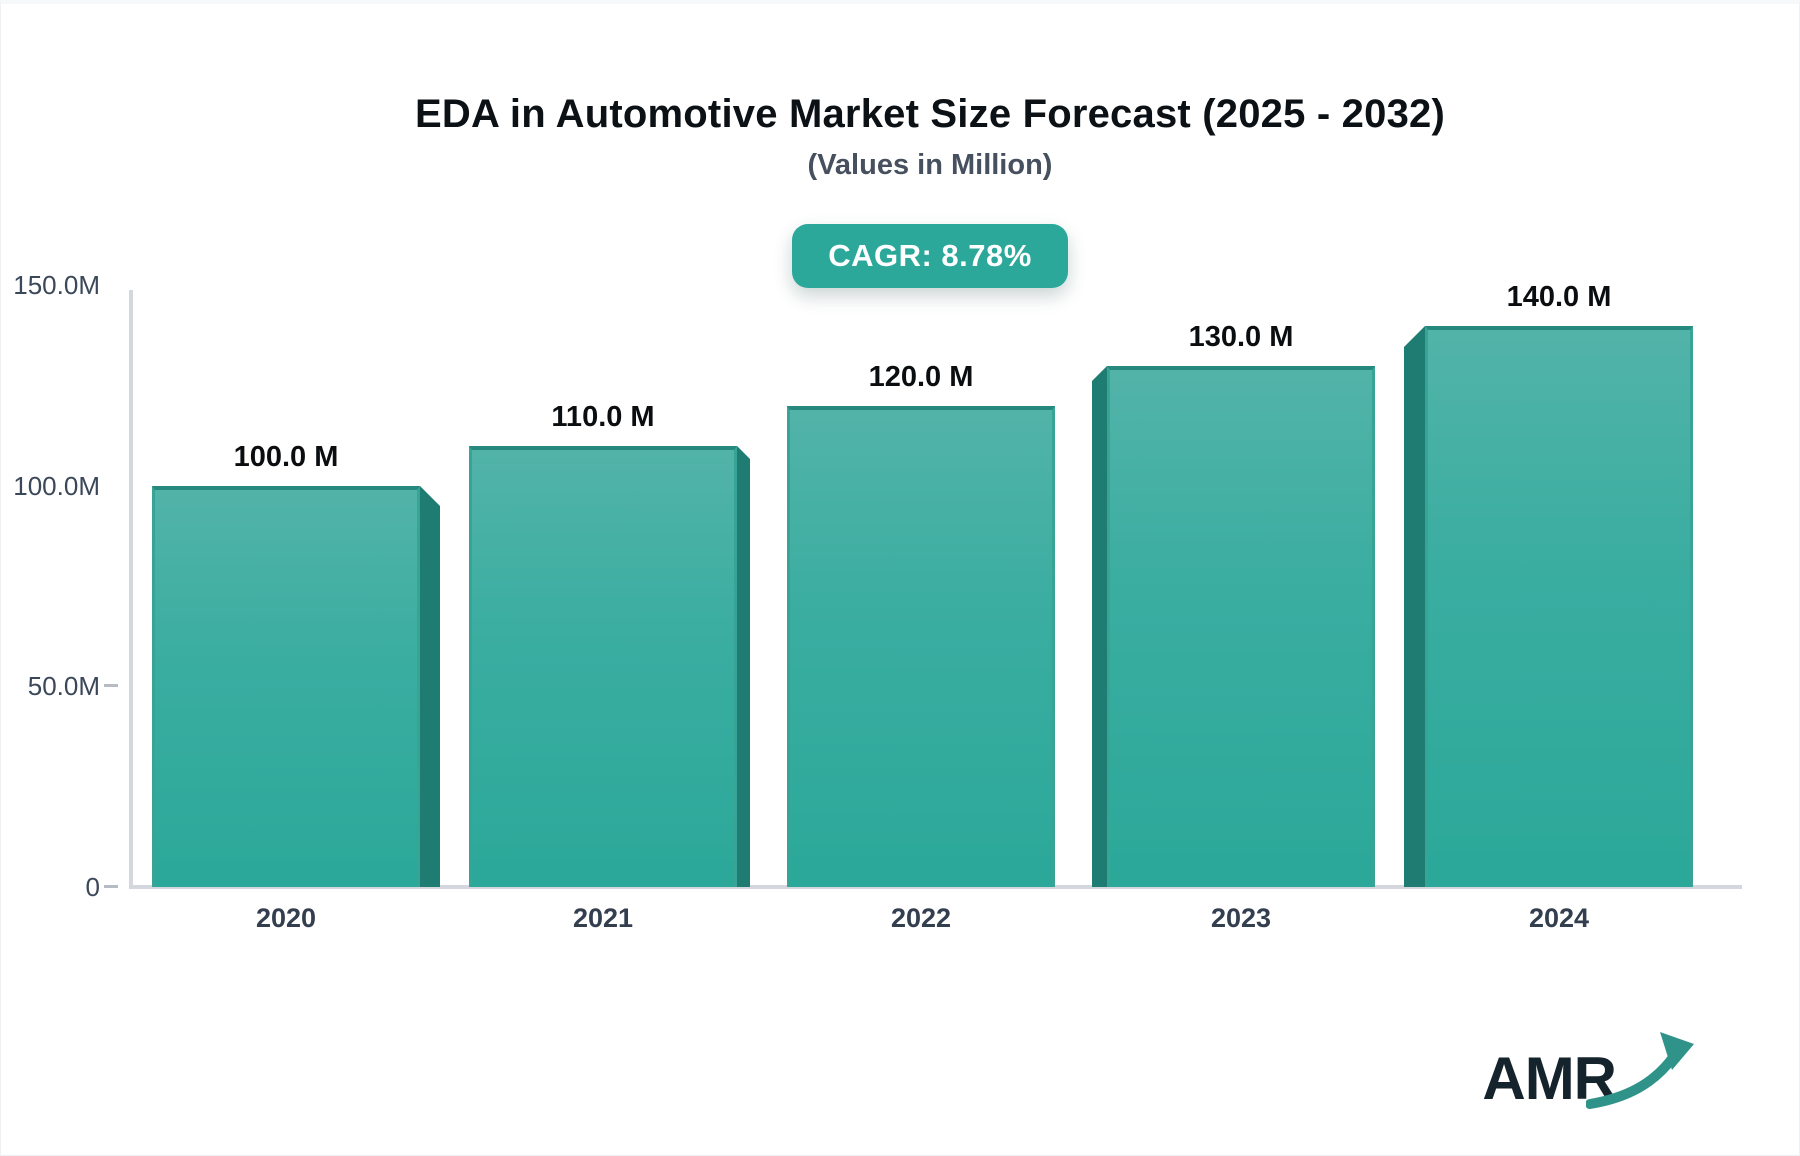 This screenshot has width=1800, height=1156. Describe the element at coordinates (1559, 606) in the screenshot. I see `bar-2024` at that location.